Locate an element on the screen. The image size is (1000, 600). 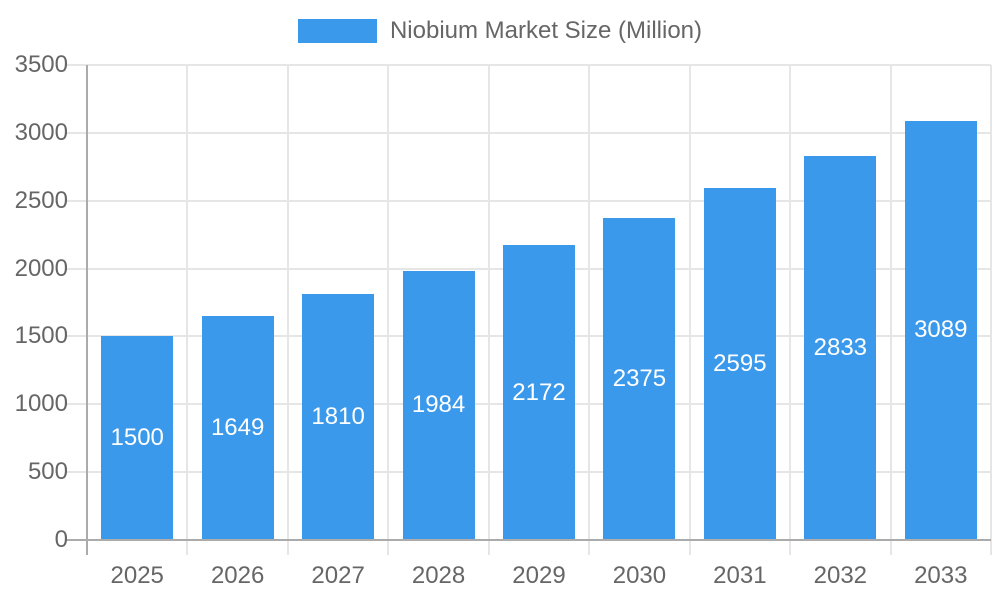
bar-2032 is located at coordinates (840, 347).